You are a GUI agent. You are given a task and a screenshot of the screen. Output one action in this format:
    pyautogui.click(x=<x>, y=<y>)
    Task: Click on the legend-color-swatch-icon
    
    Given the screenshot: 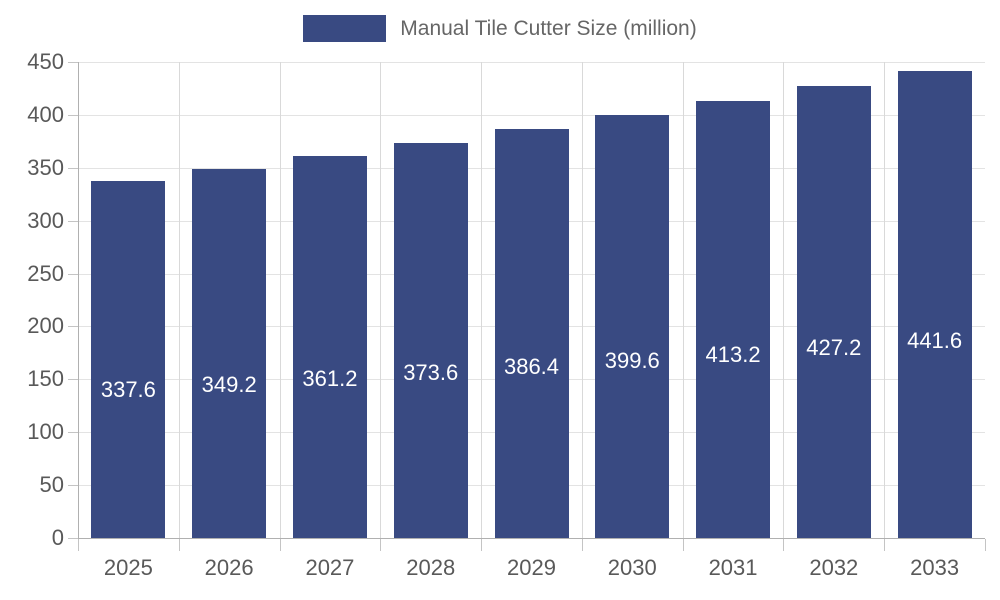 What is the action you would take?
    pyautogui.click(x=345, y=28)
    